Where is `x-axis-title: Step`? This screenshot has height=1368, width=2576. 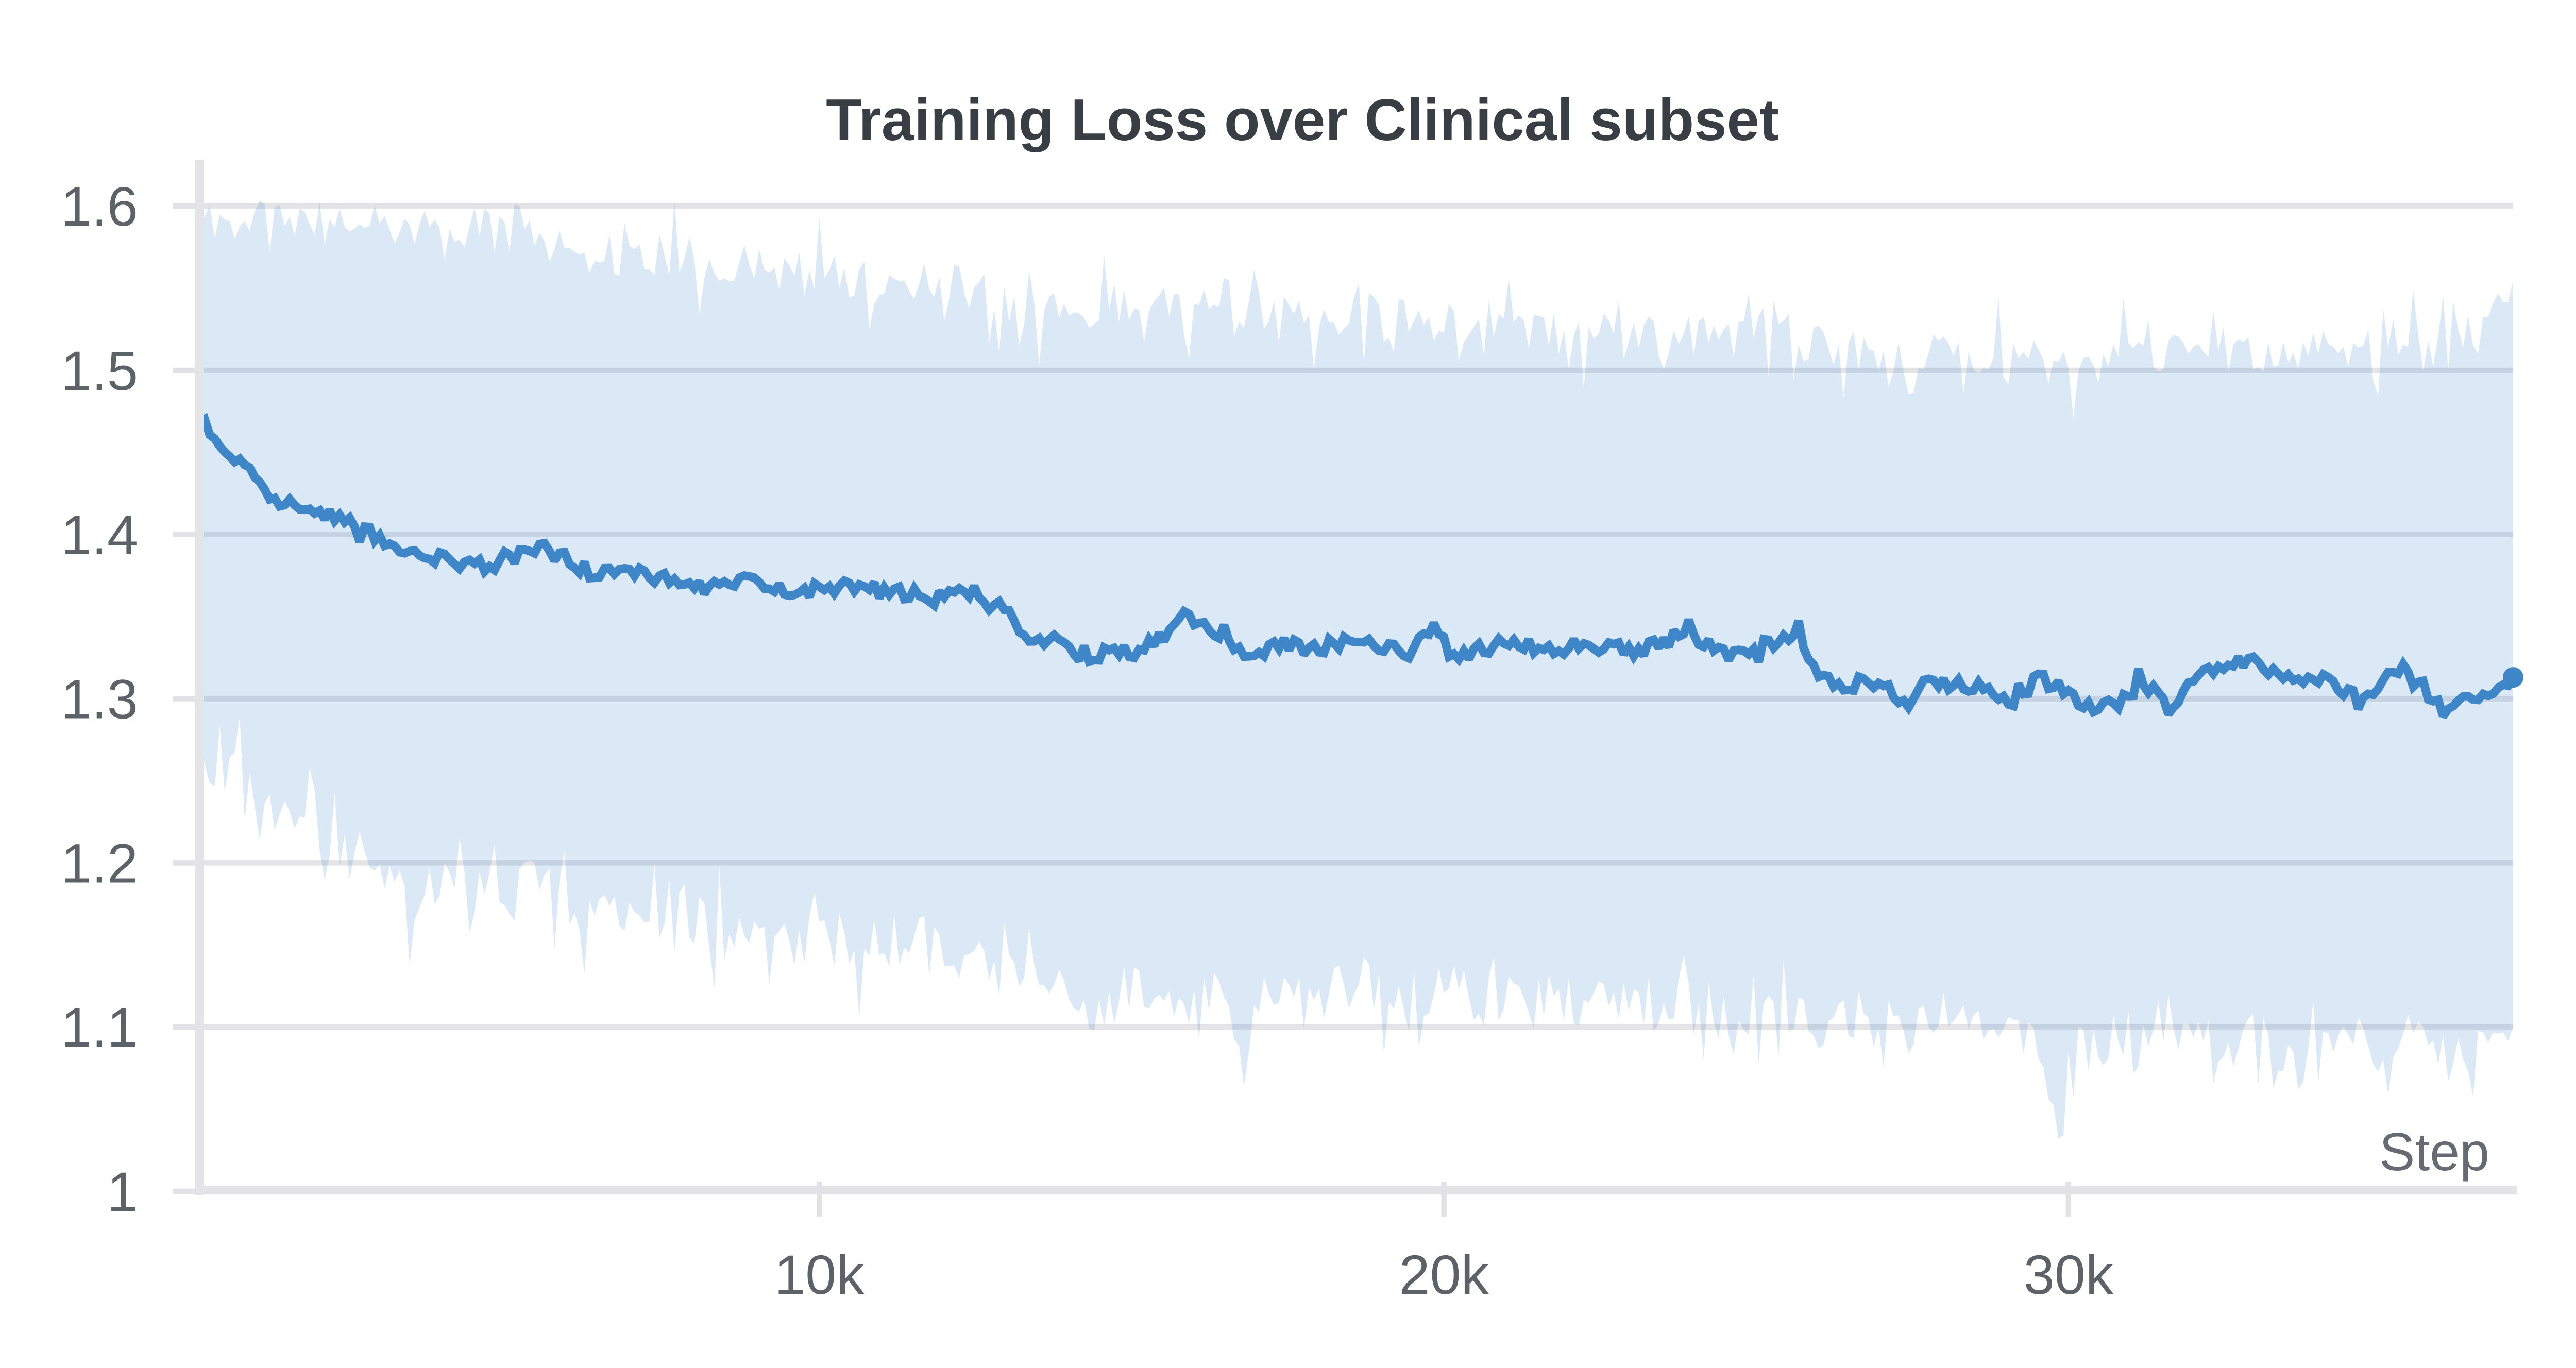 x-axis-title: Step is located at coordinates (2434, 1152).